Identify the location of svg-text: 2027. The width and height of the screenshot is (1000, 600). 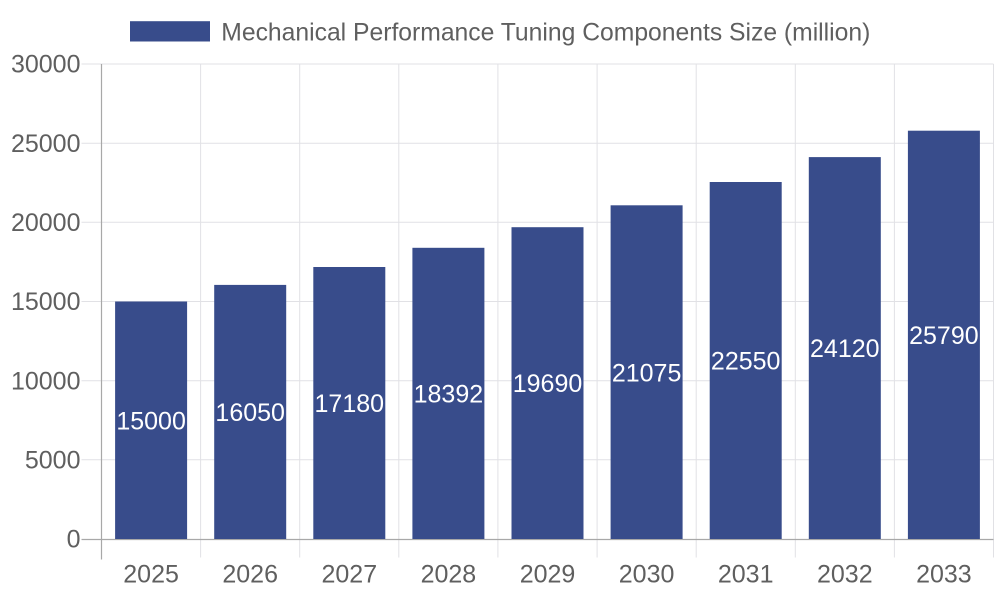
(349, 575).